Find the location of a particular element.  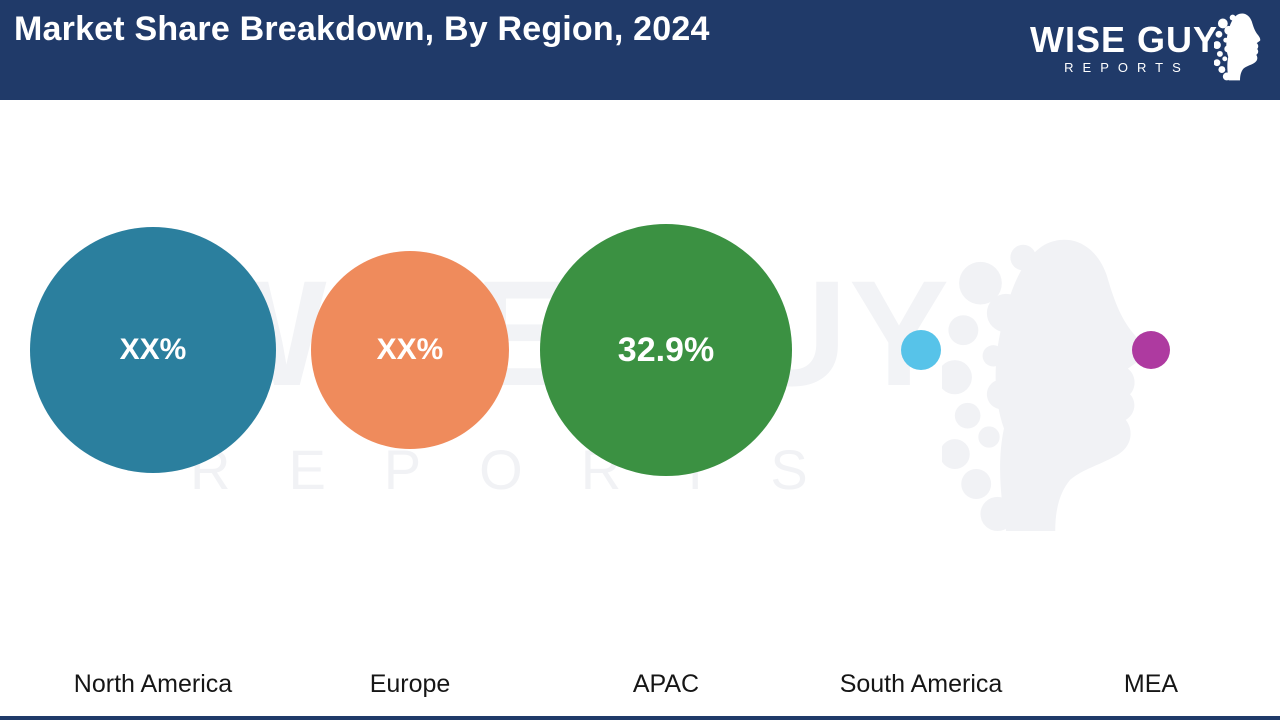

category-label-mea: MEA is located at coordinates (1151, 684).